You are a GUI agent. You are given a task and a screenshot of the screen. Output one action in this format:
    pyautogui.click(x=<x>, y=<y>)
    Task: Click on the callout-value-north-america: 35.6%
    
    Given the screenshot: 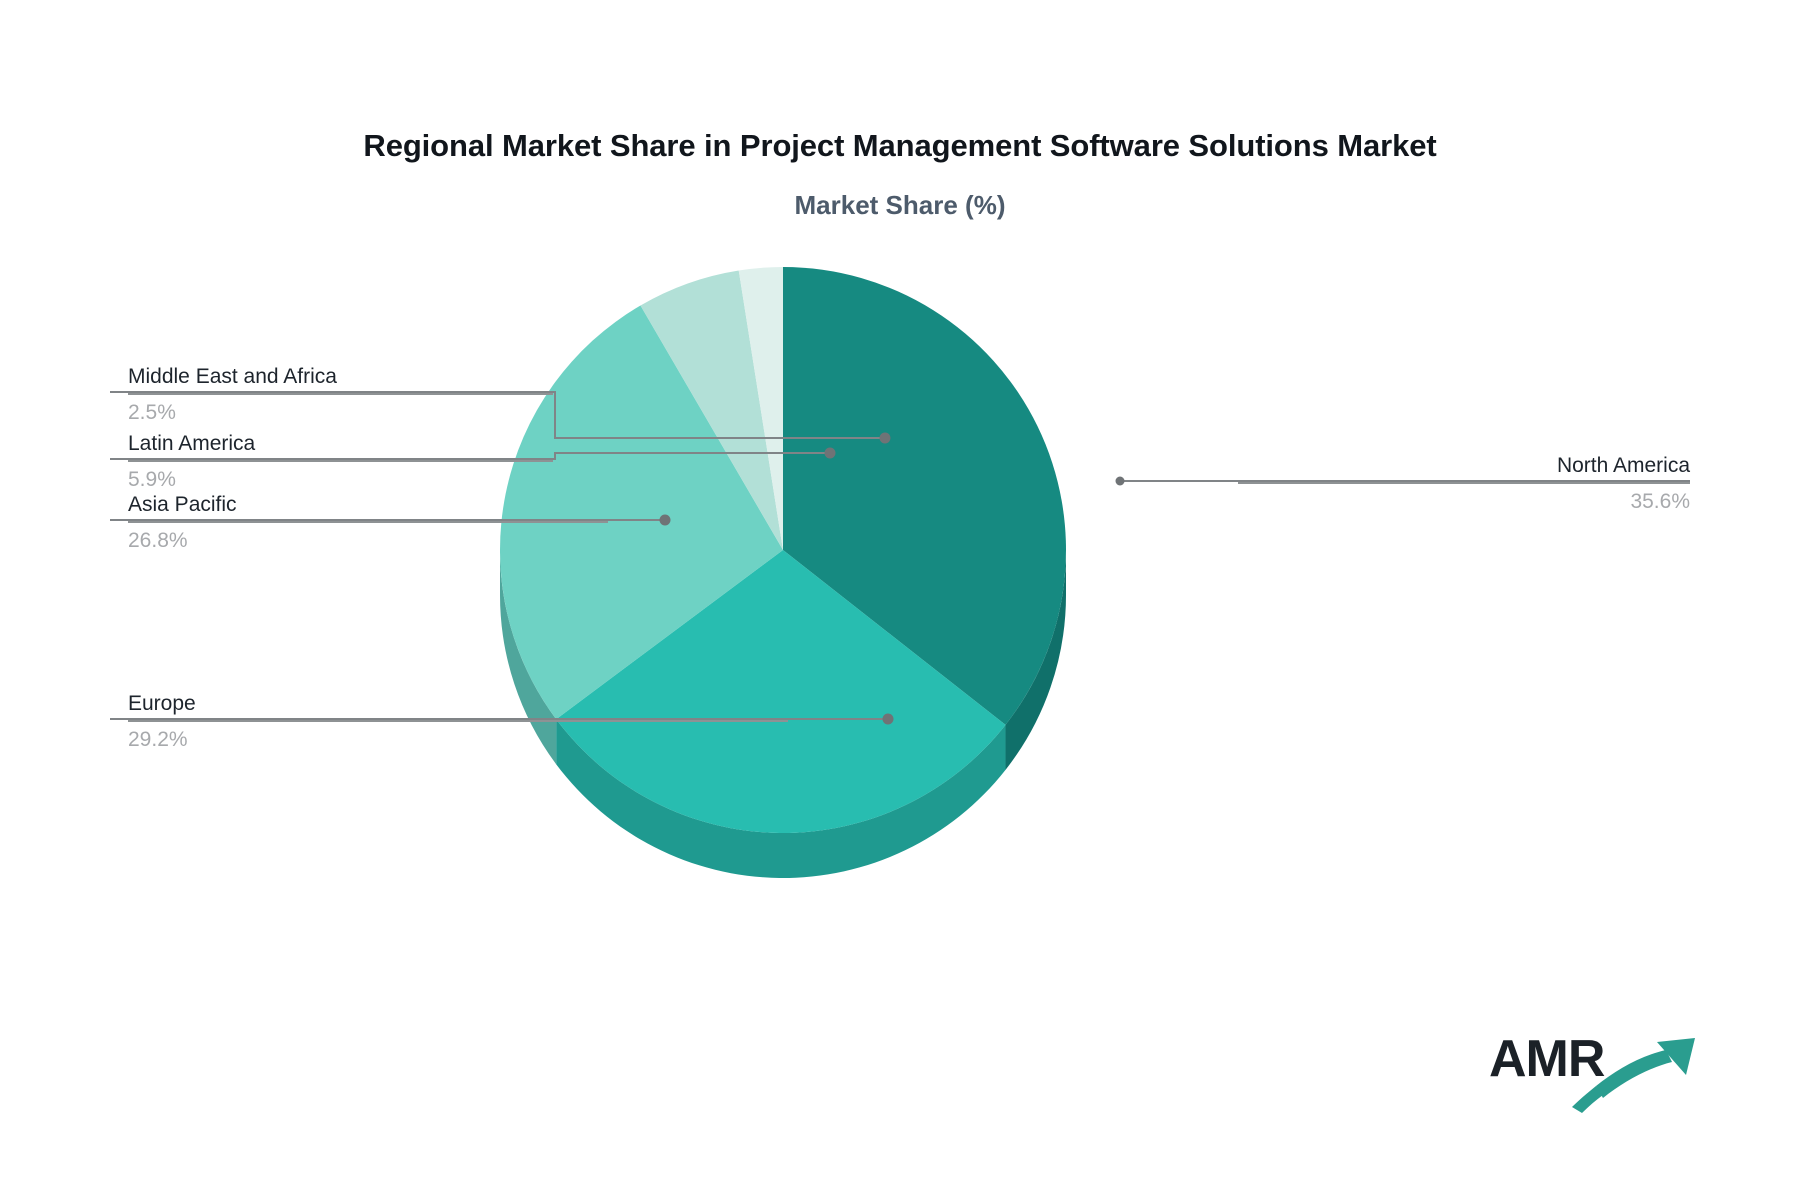 What is the action you would take?
    pyautogui.click(x=1660, y=501)
    